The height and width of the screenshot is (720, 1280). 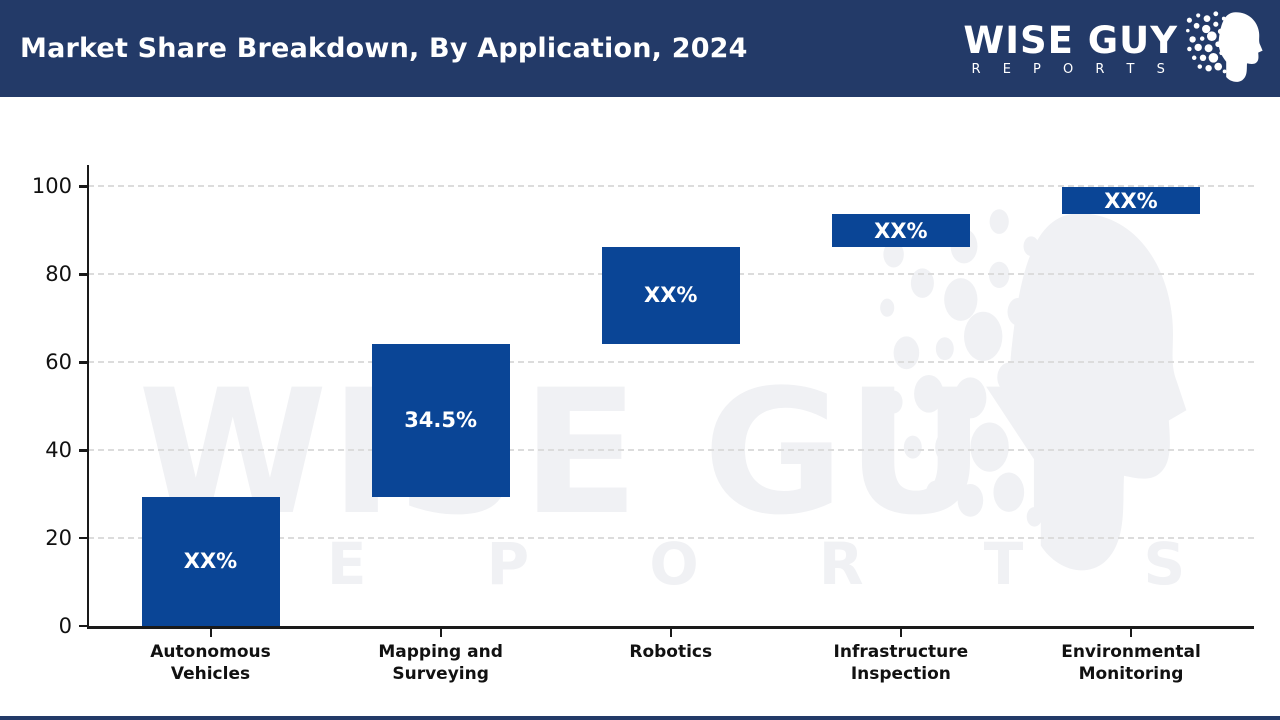 What do you see at coordinates (58, 362) in the screenshot?
I see `y-axis-tick-label: 60` at bounding box center [58, 362].